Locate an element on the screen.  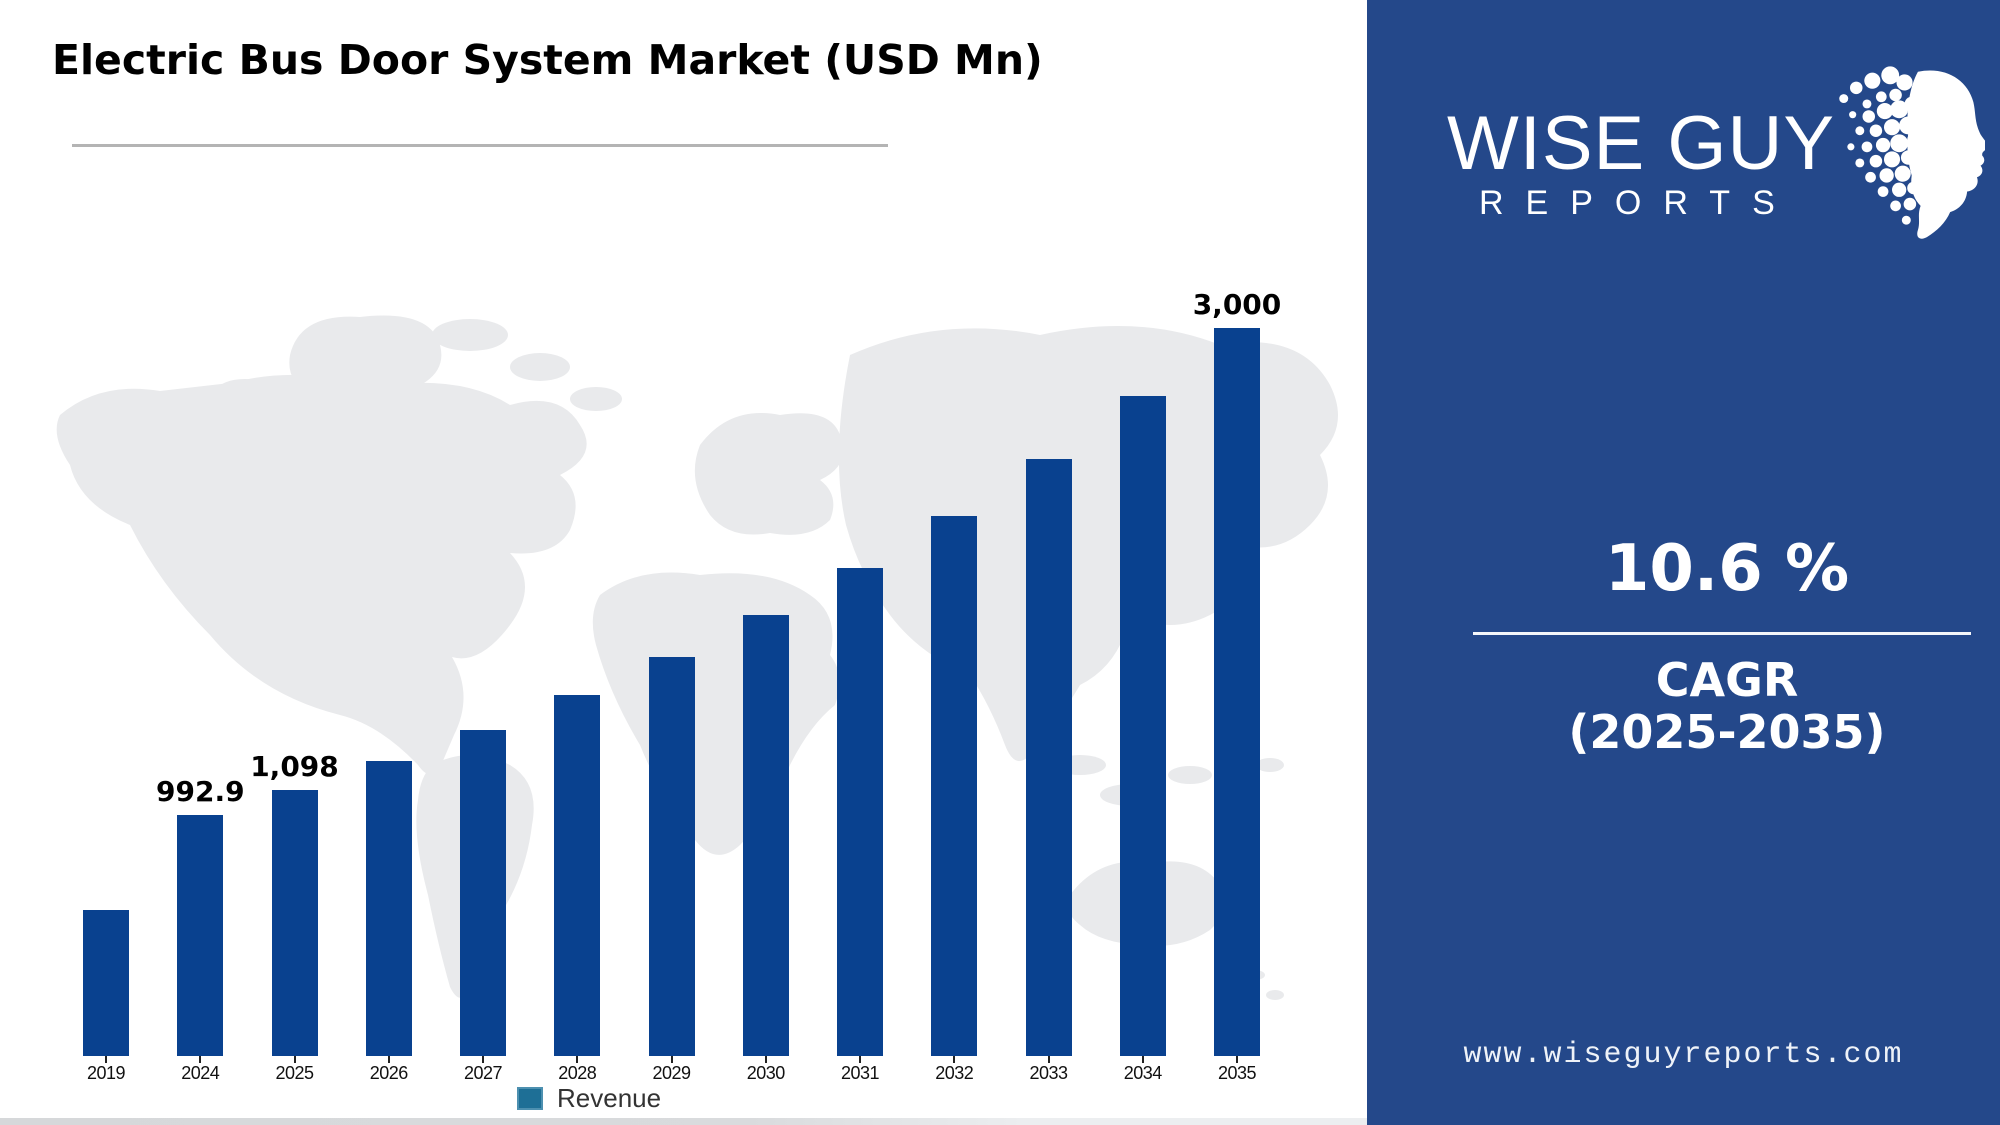
x-tick-label-2026: 2026 is located at coordinates (389, 1073).